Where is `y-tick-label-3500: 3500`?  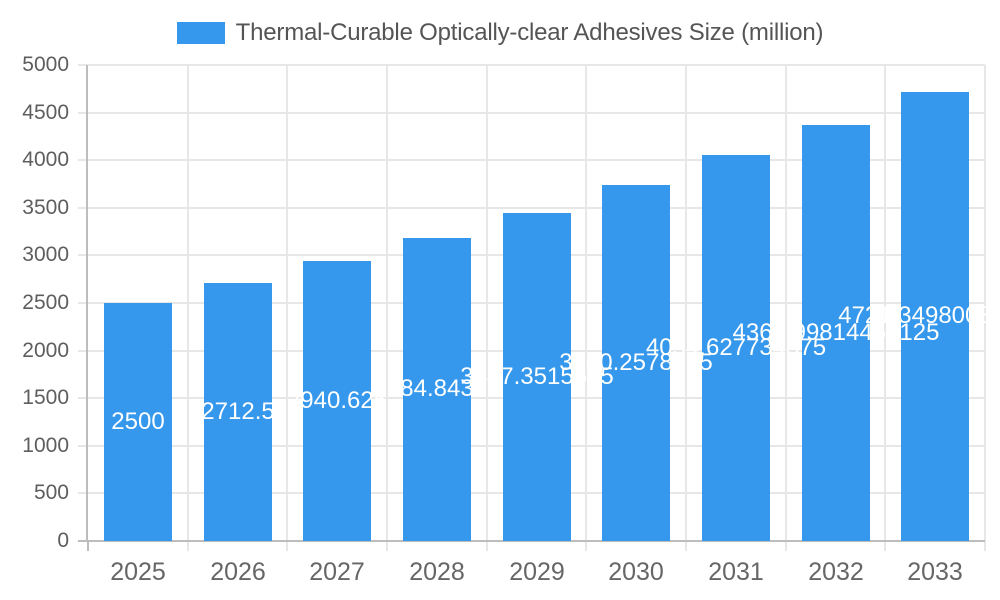 y-tick-label-3500: 3500 is located at coordinates (45, 207).